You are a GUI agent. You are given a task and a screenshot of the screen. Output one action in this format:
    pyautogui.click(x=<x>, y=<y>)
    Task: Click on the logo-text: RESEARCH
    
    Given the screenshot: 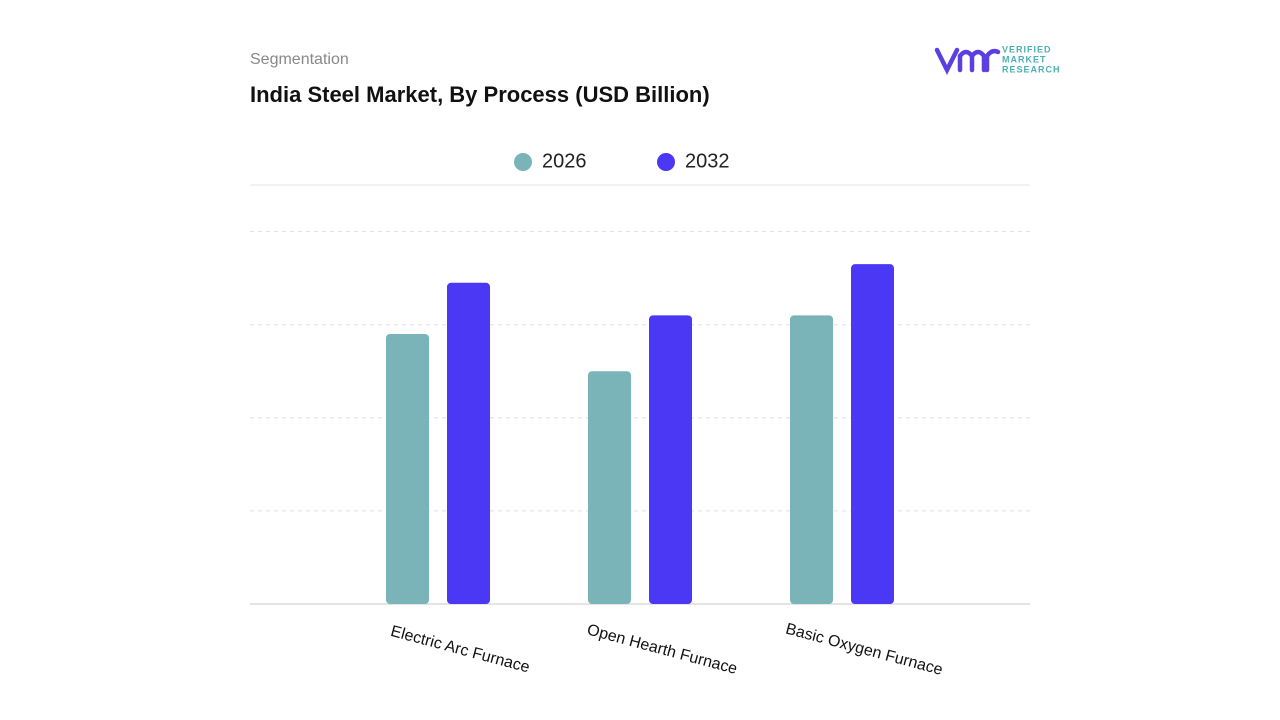 What is the action you would take?
    pyautogui.click(x=1031, y=69)
    